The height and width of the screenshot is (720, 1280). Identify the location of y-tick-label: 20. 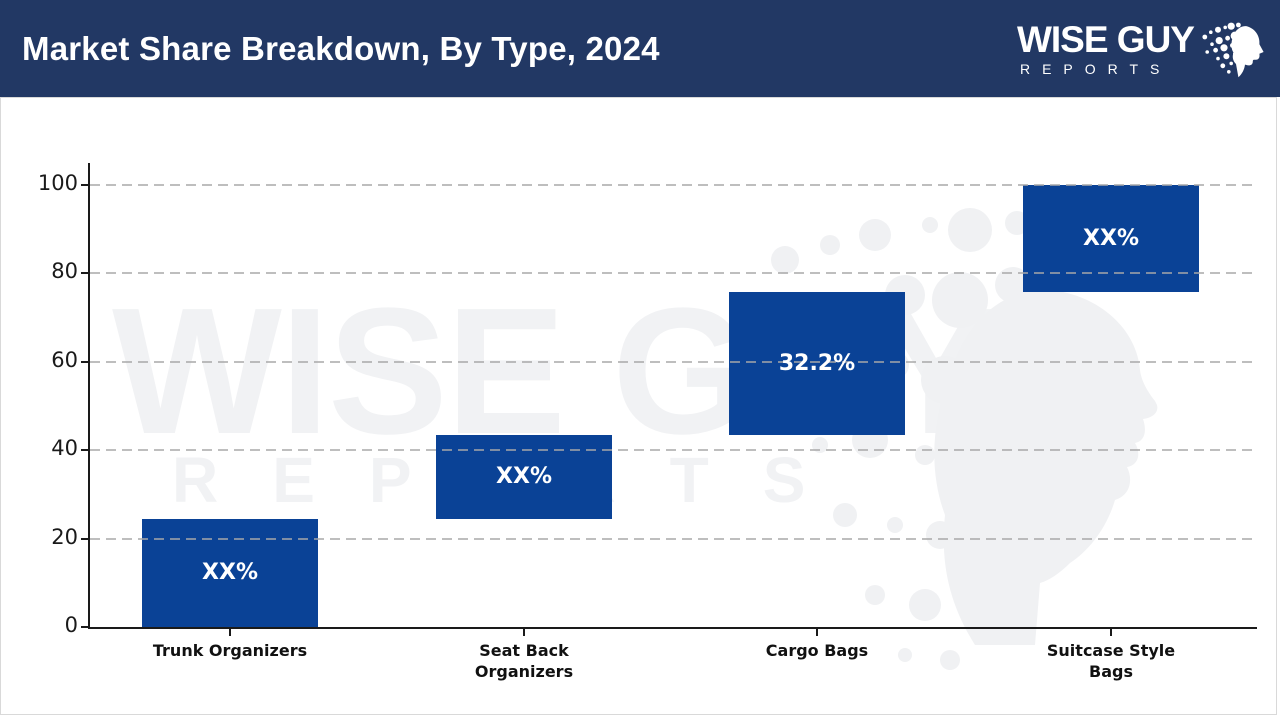
(64, 536).